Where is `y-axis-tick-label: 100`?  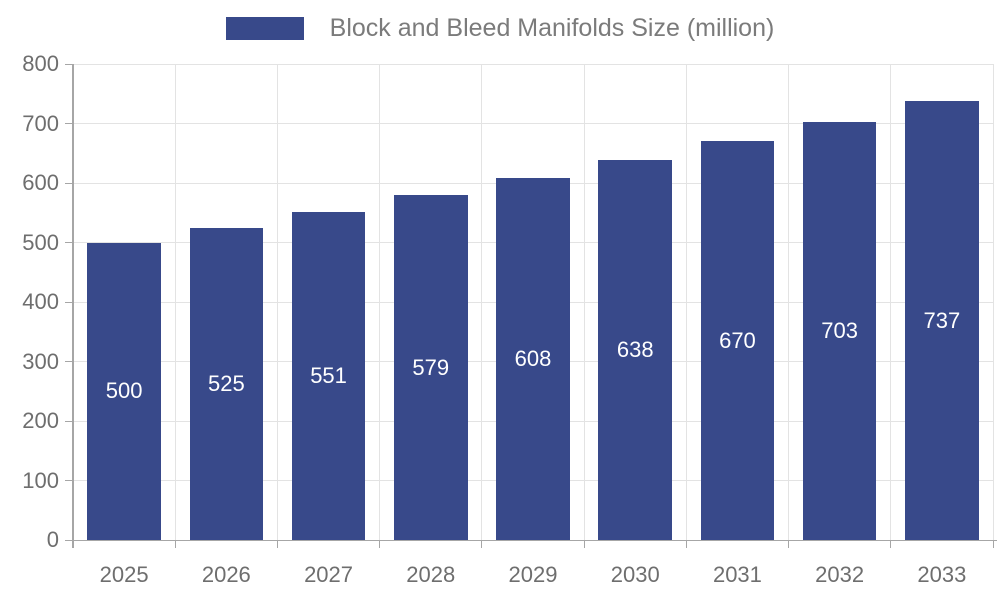
y-axis-tick-label: 100 is located at coordinates (40, 480).